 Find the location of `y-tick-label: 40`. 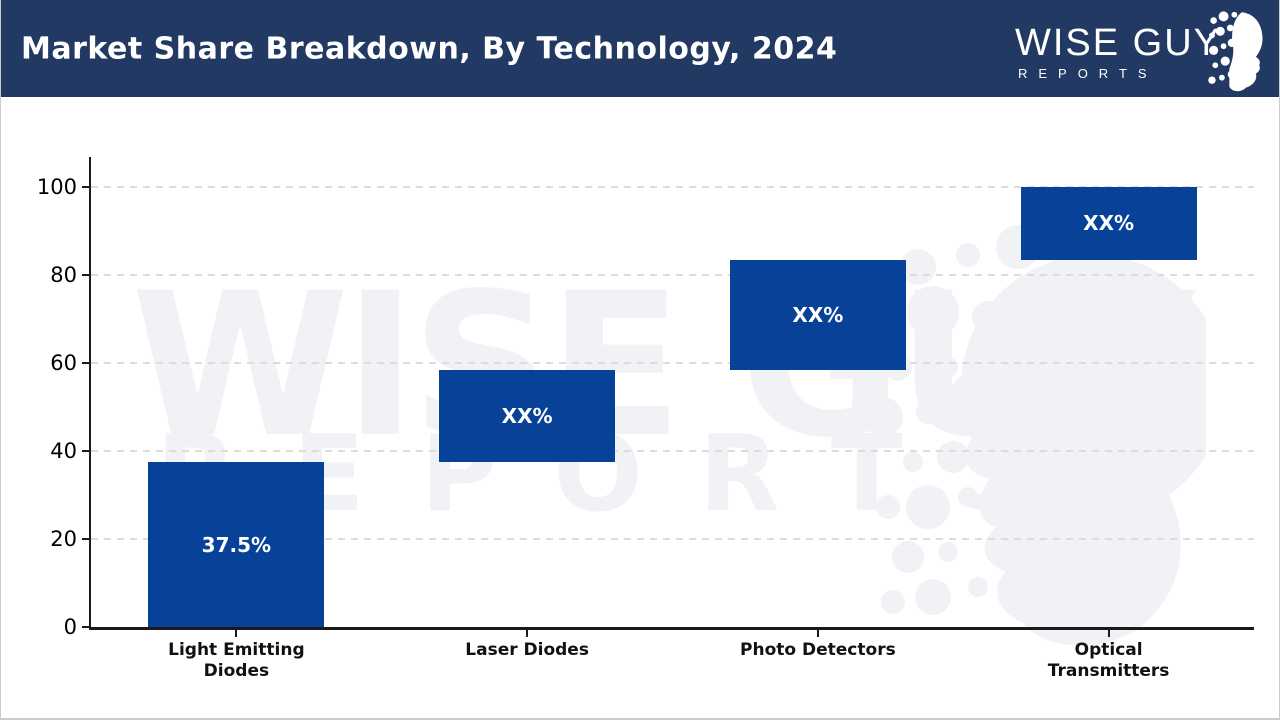

y-tick-label: 40 is located at coordinates (63, 451).